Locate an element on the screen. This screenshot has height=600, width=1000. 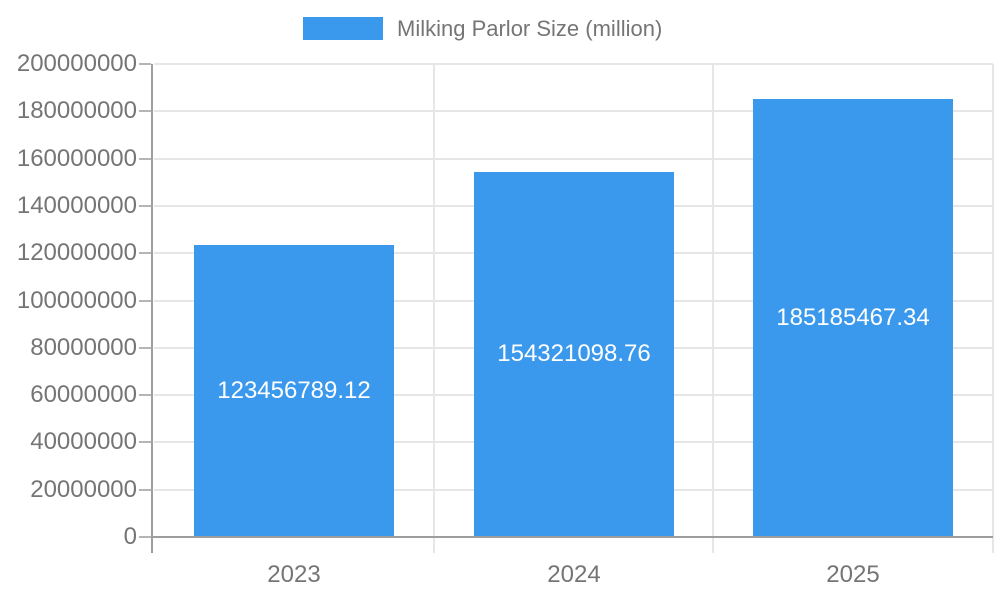
y-axis-tick-label: 100000000 is located at coordinates (76, 300).